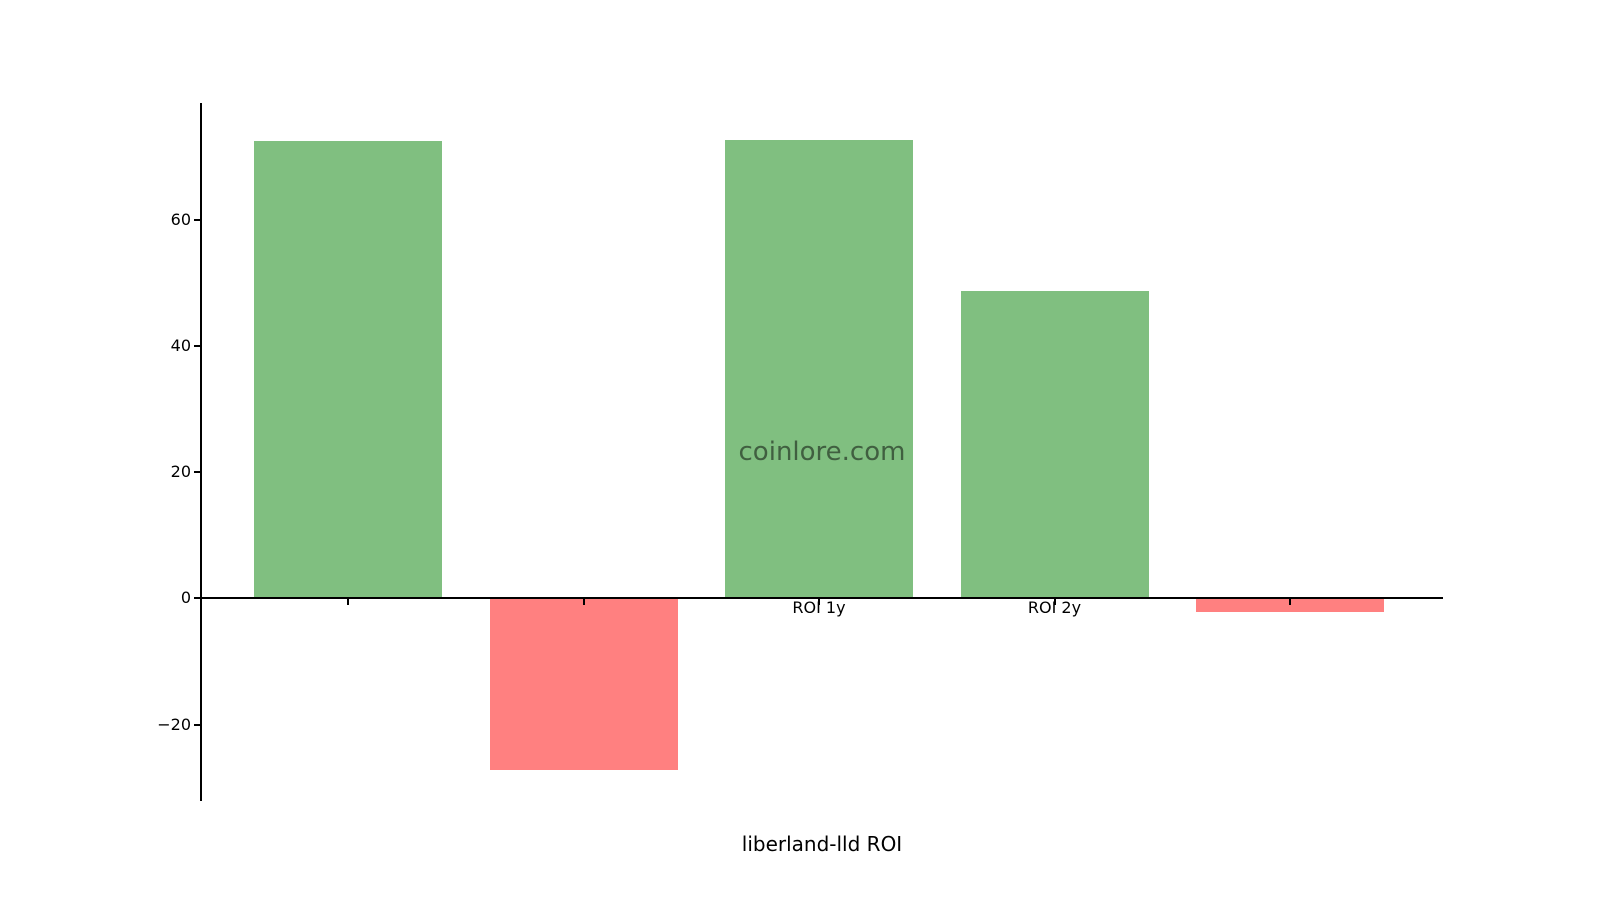 Image resolution: width=1600 pixels, height=900 pixels. What do you see at coordinates (174, 724) in the screenshot?
I see `y-tick-label: −20` at bounding box center [174, 724].